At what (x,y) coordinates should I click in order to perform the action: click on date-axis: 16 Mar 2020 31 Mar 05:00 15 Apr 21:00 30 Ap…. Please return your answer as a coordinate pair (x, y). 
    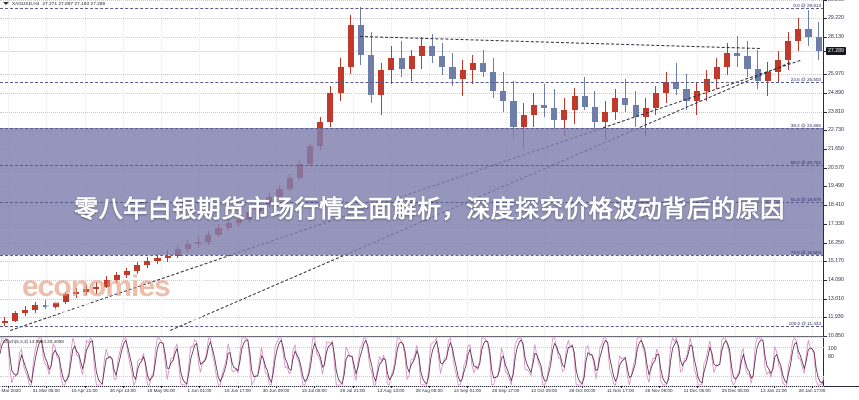
    Looking at the image, I should click on (412, 393).